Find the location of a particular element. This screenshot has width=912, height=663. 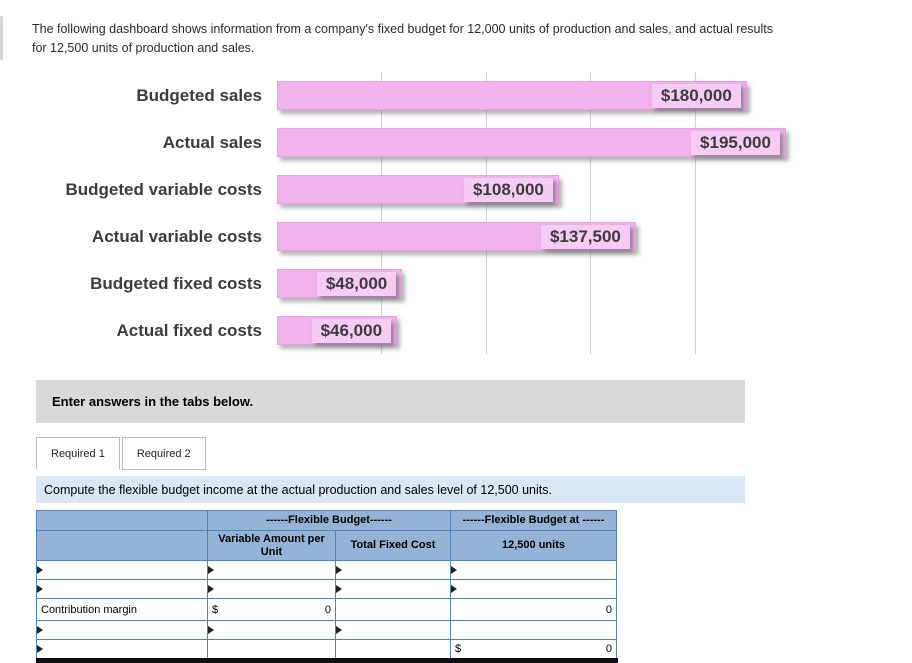

bar-value-label: $195,000 is located at coordinates (735, 142).